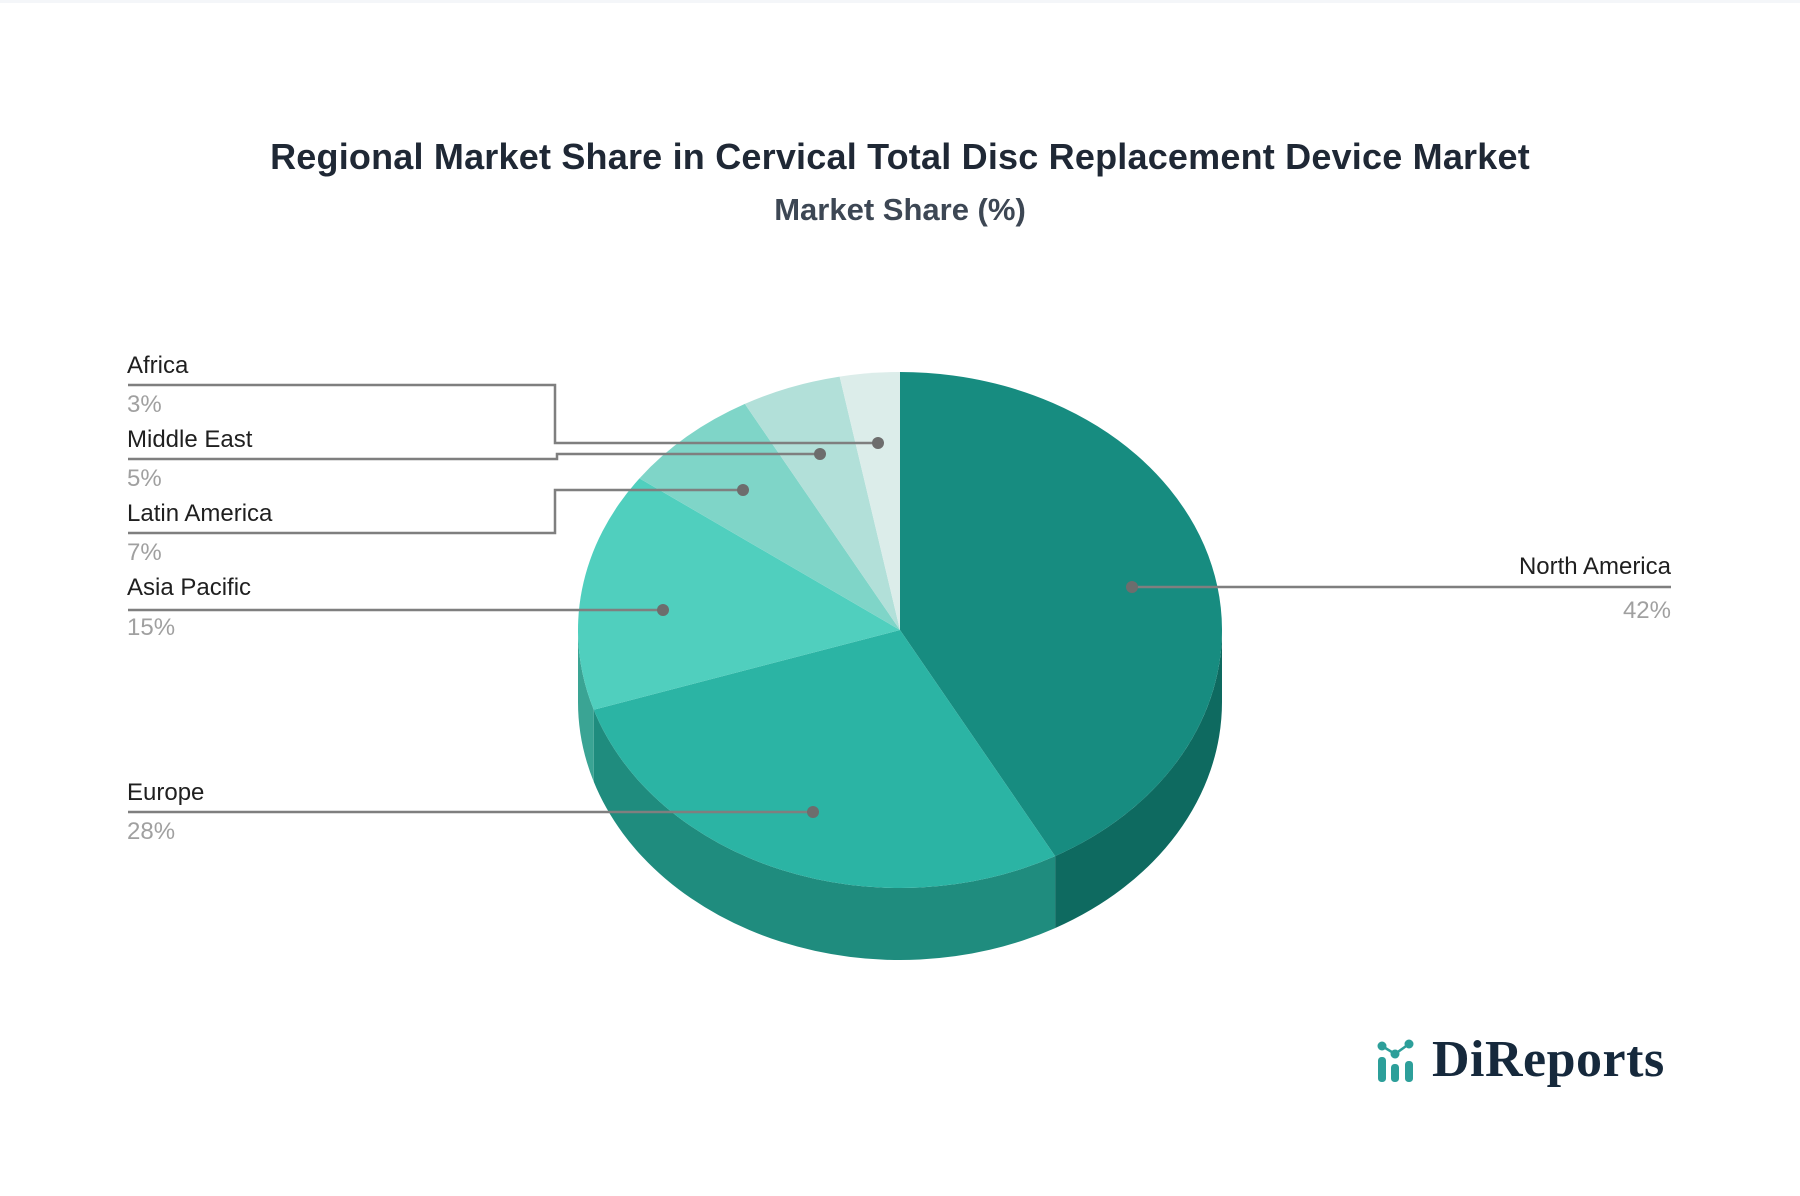 Image resolution: width=1800 pixels, height=1196 pixels. I want to click on value-africa: 3%, so click(144, 404).